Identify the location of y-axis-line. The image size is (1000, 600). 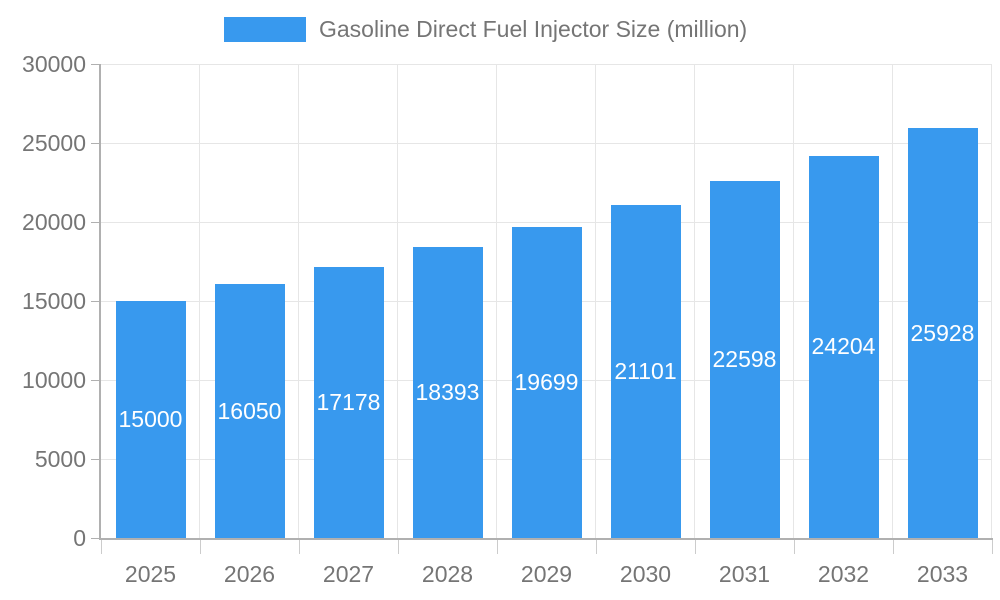
(100, 302).